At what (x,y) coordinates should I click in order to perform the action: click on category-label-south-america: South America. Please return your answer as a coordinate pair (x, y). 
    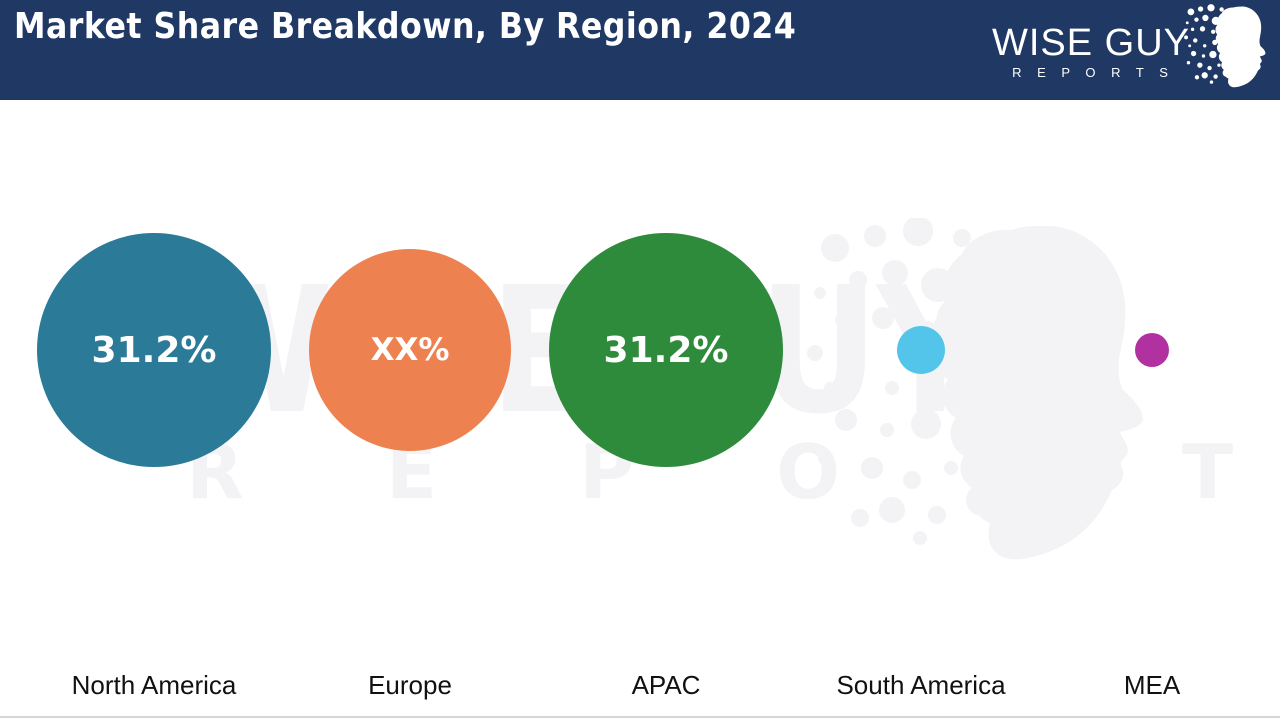
    Looking at the image, I should click on (921, 685).